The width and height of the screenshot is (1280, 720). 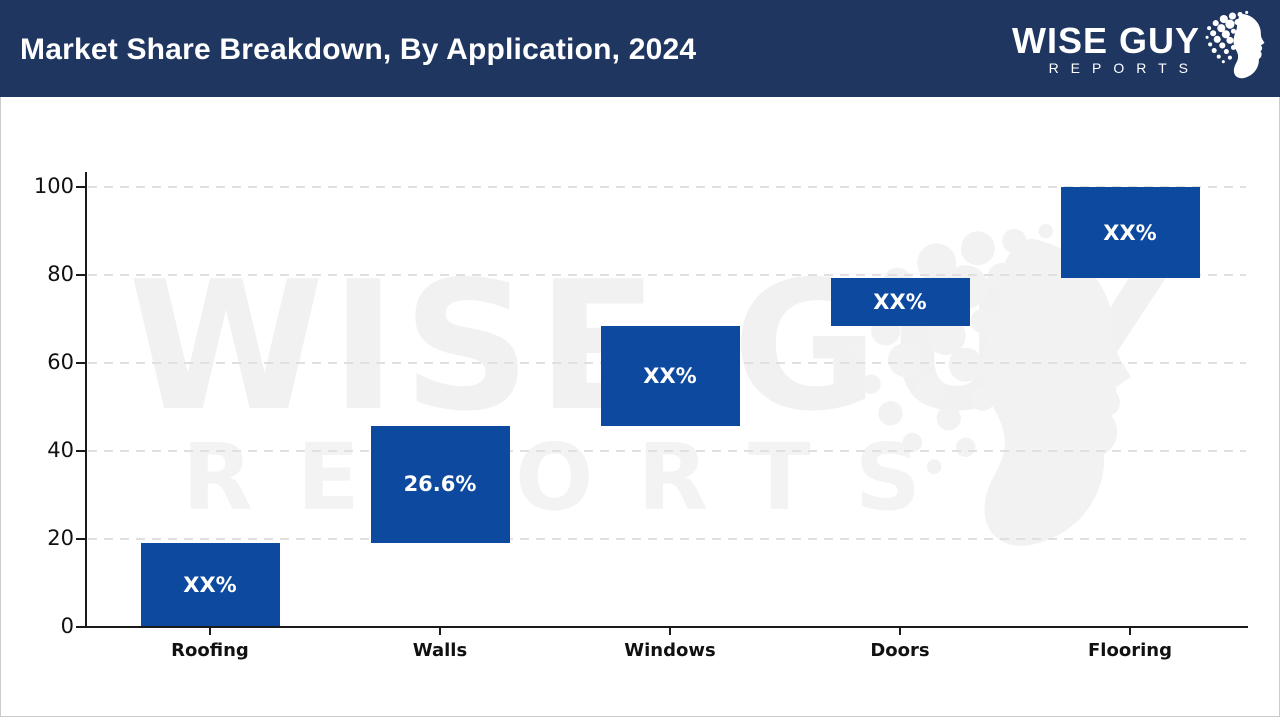 I want to click on wiseguy-logo-text: WISE GUY REPORTS, so click(x=1105, y=48).